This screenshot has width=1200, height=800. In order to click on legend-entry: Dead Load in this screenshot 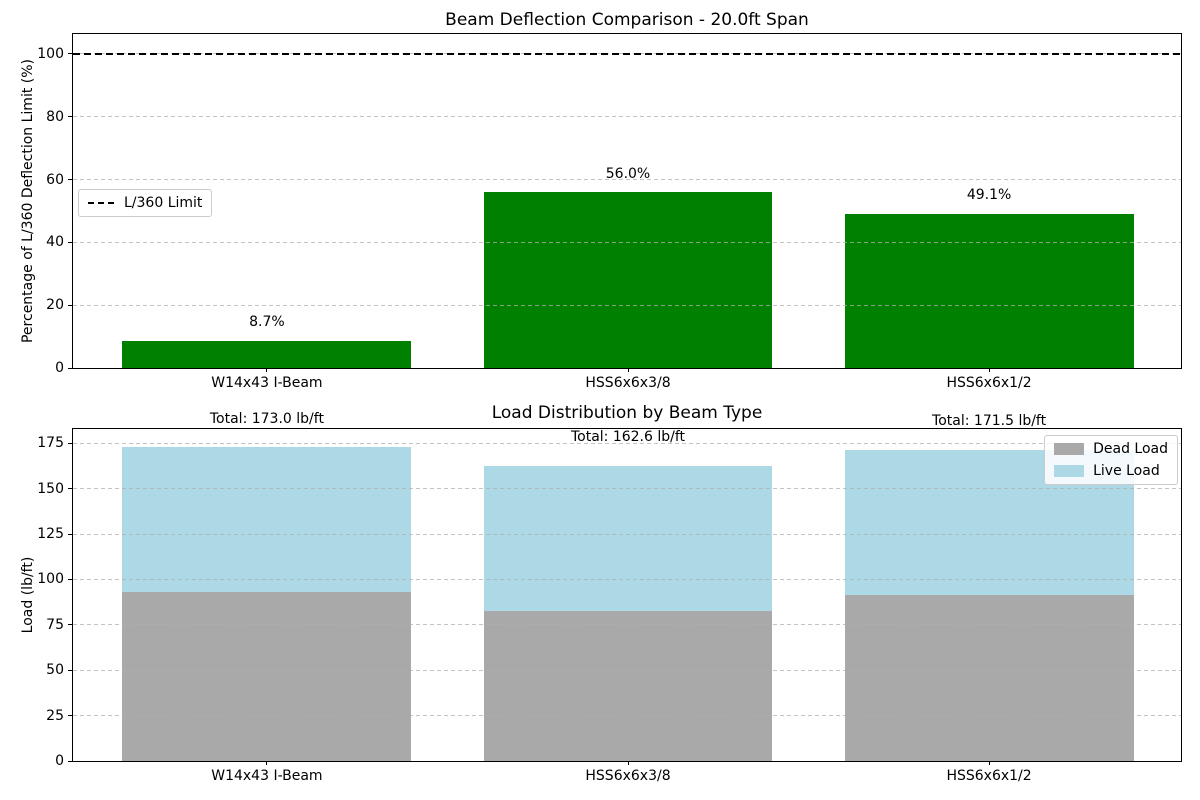, I will do `click(1111, 449)`.